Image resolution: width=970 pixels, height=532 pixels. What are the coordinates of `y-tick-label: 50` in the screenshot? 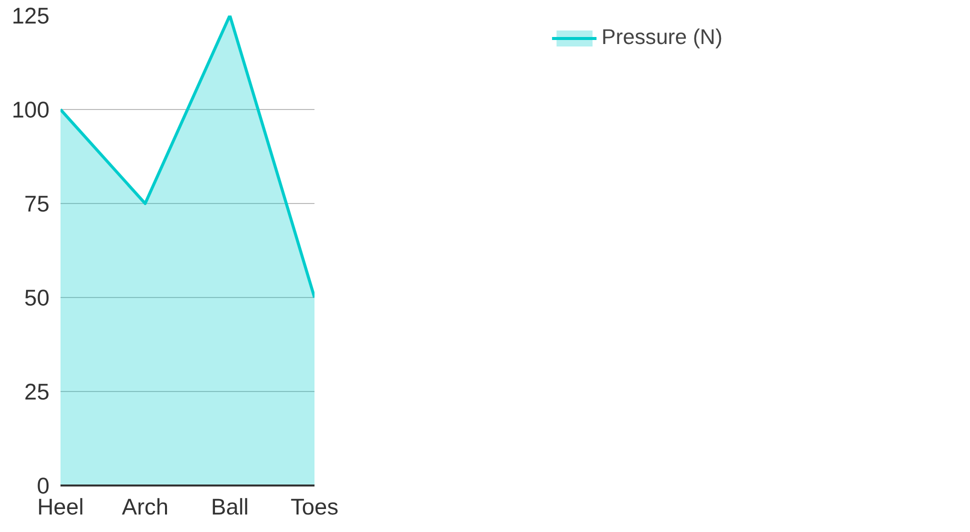 It's located at (37, 297).